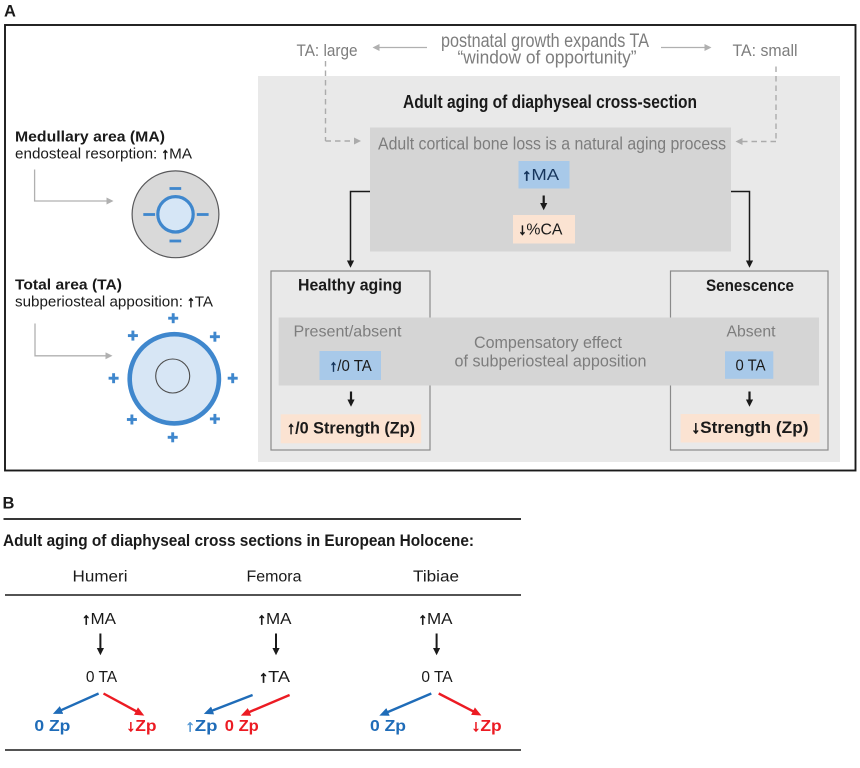 The image size is (860, 768). I want to click on svg-text: ↑/0 TA, so click(351, 366).